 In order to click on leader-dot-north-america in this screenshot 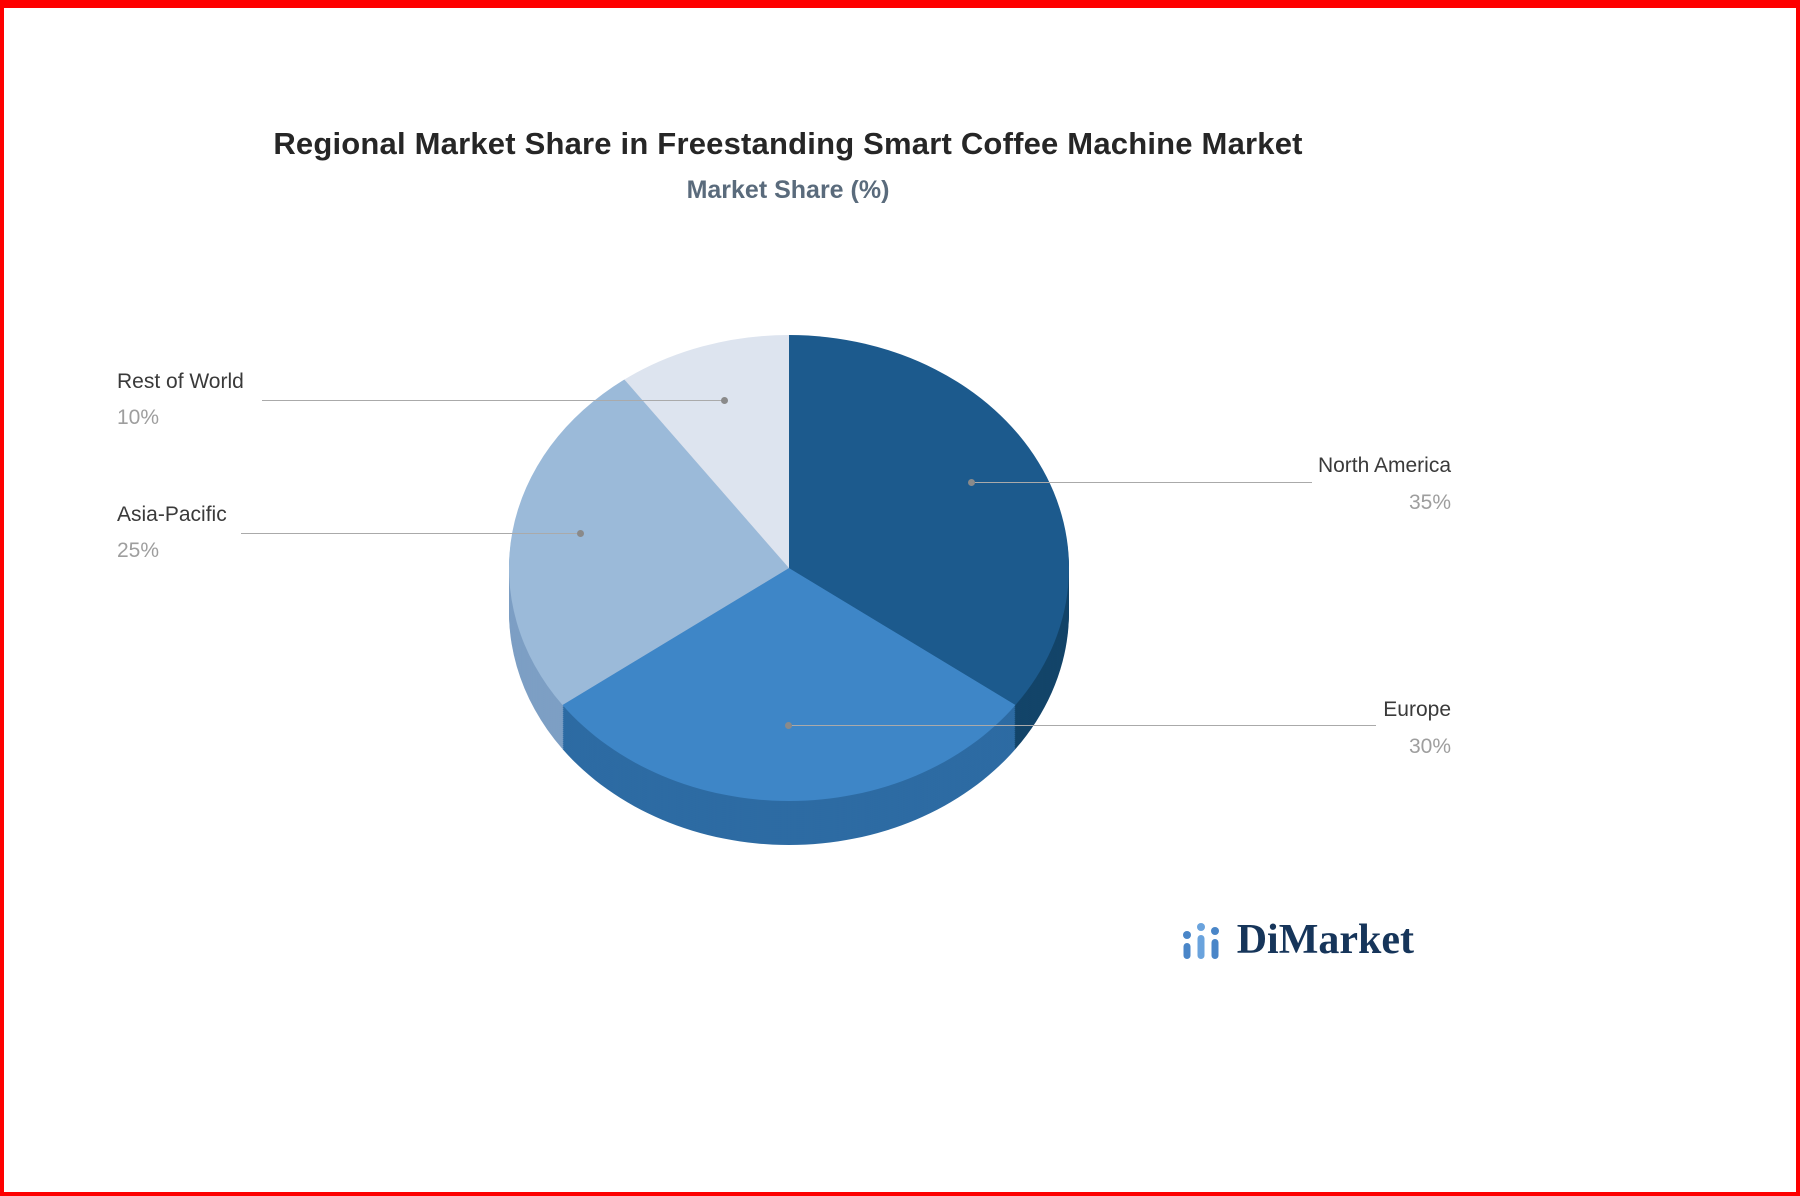, I will do `click(971, 482)`.